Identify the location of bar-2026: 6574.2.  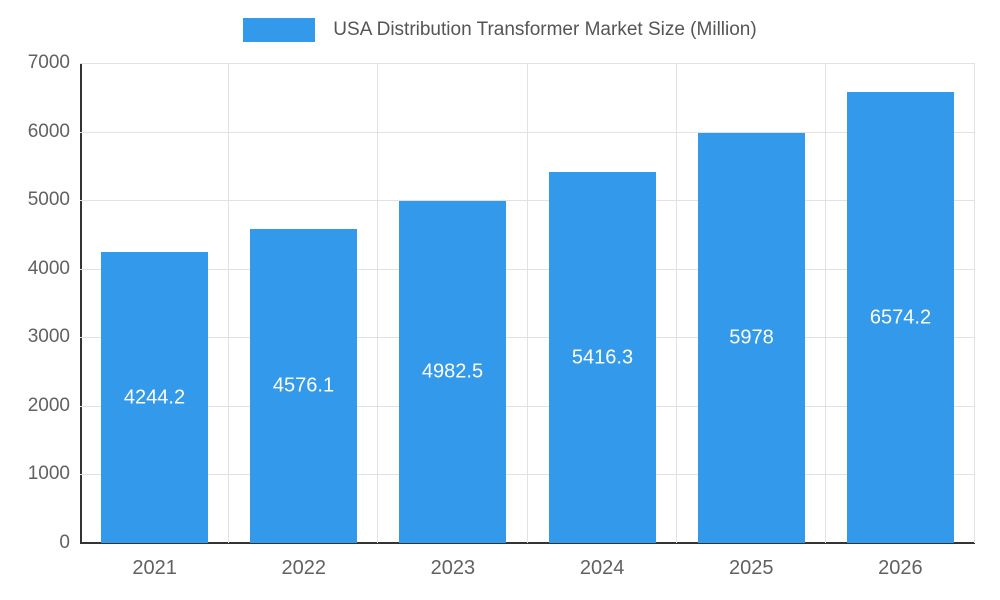
(900, 317).